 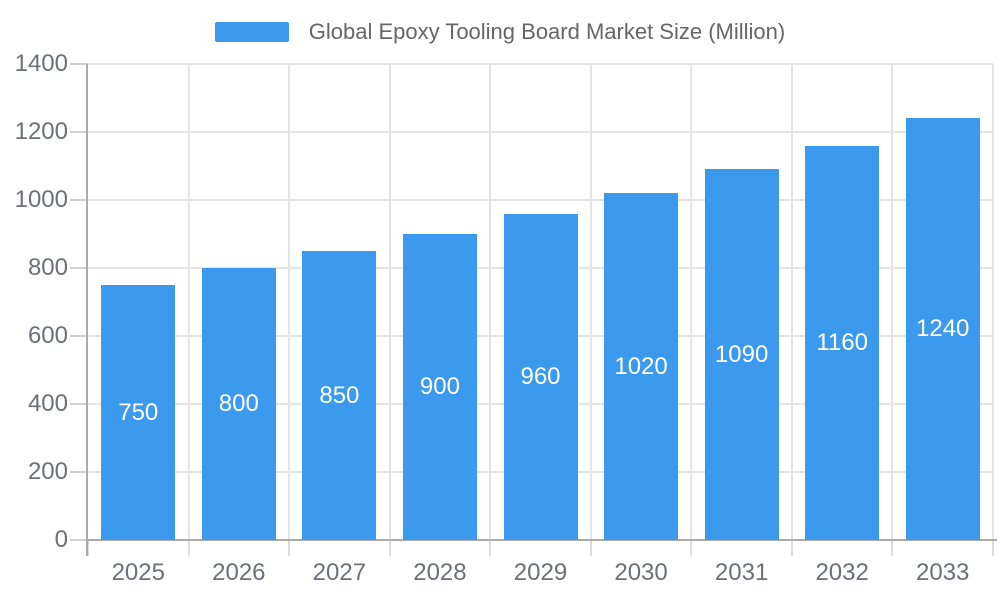 I want to click on bar-value-label: 1090, so click(x=741, y=354).